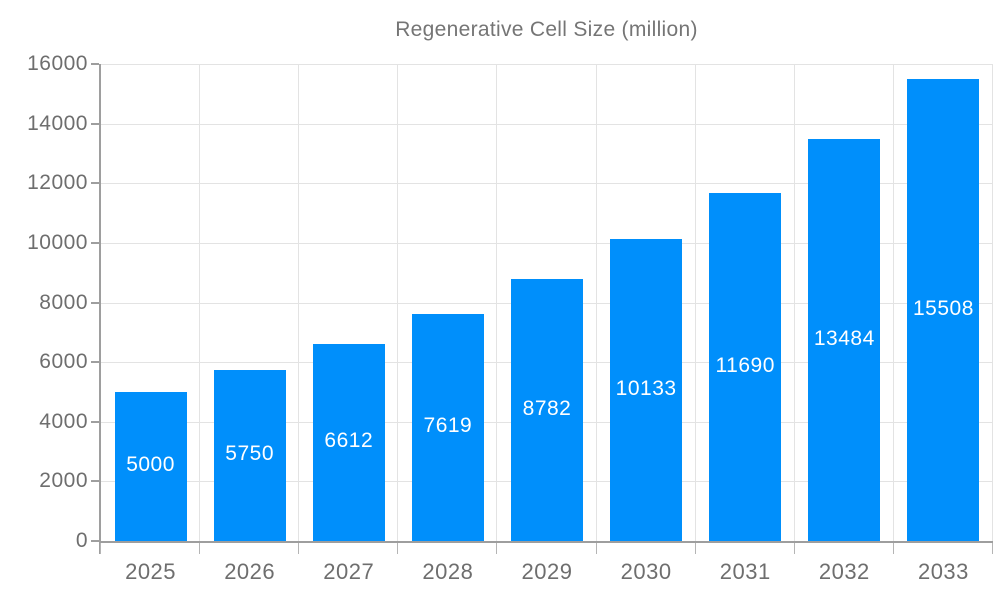 This screenshot has height=600, width=1000. I want to click on bar-value-label: 5750, so click(250, 454).